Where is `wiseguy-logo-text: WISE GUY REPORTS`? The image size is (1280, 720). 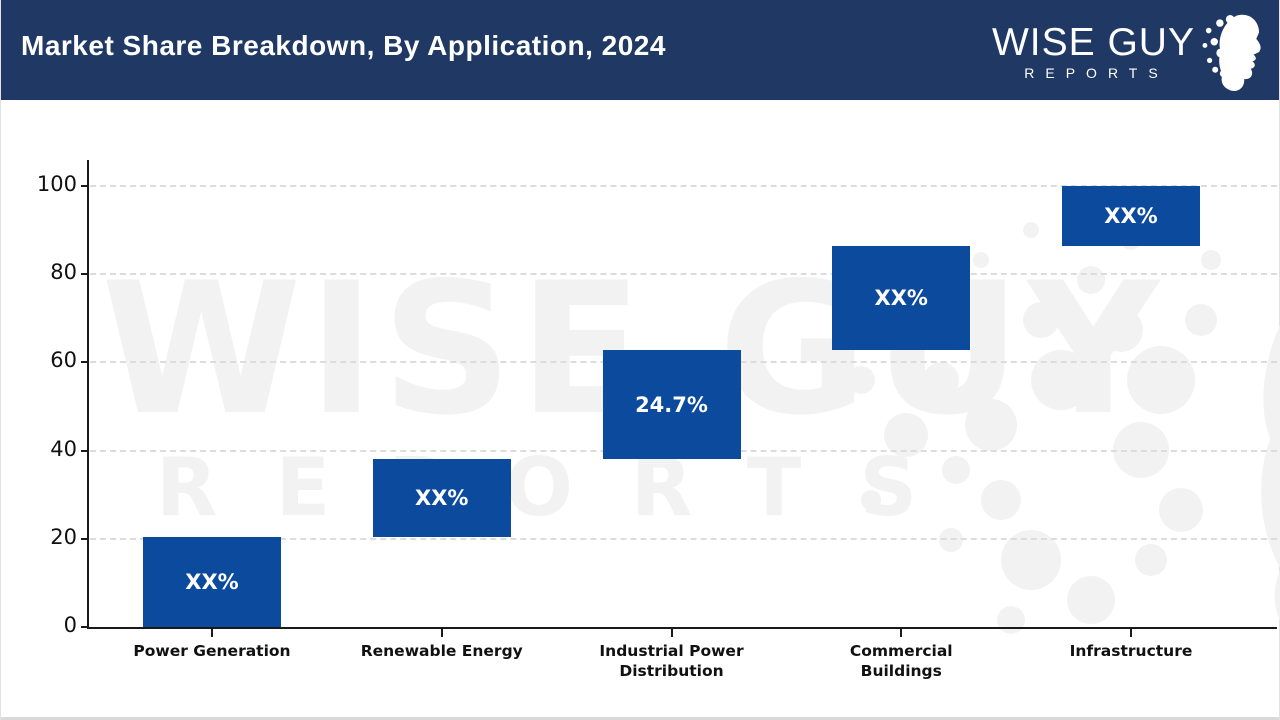 wiseguy-logo-text: WISE GUY REPORTS is located at coordinates (1093, 51).